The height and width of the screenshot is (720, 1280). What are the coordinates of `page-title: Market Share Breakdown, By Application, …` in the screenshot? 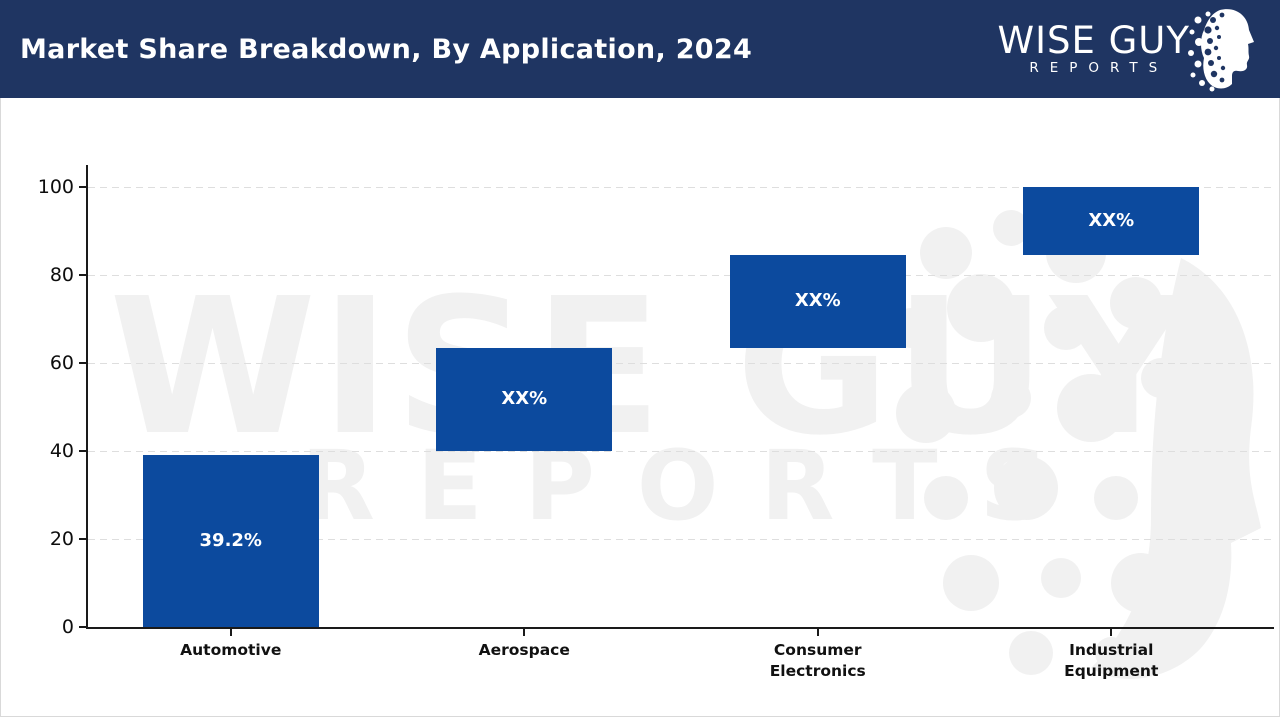 It's located at (386, 49).